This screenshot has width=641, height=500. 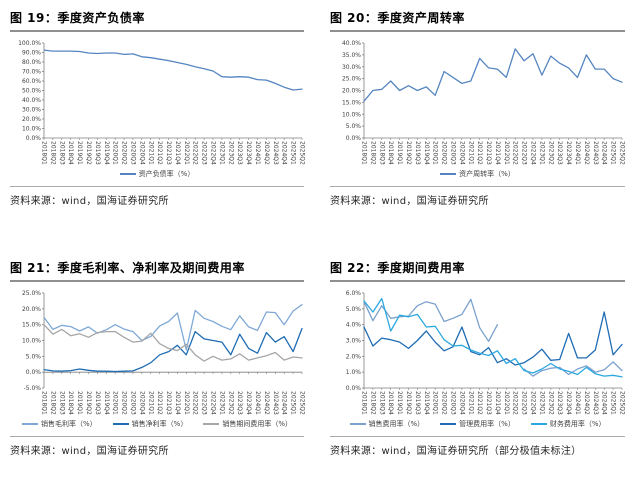 I want to click on x-tick-label: 2022Q3, so click(x=204, y=403).